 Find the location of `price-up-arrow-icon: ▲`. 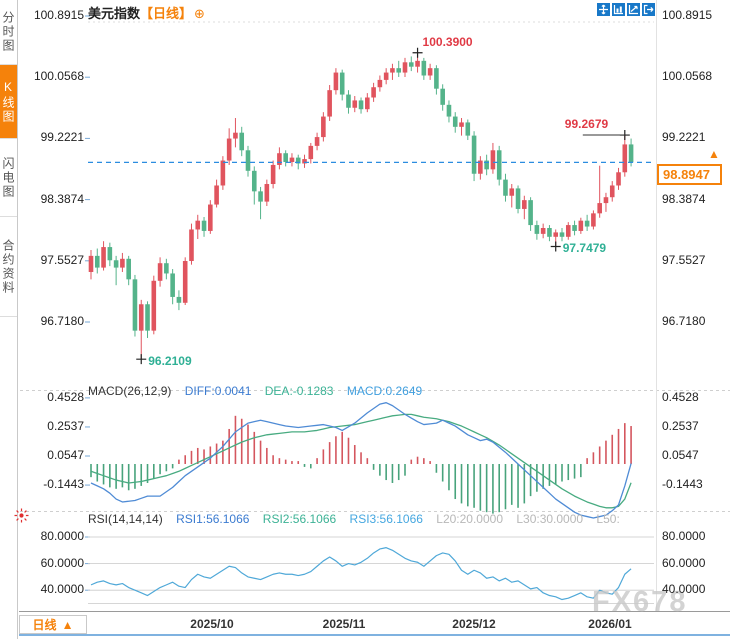

price-up-arrow-icon: ▲ is located at coordinates (714, 154).